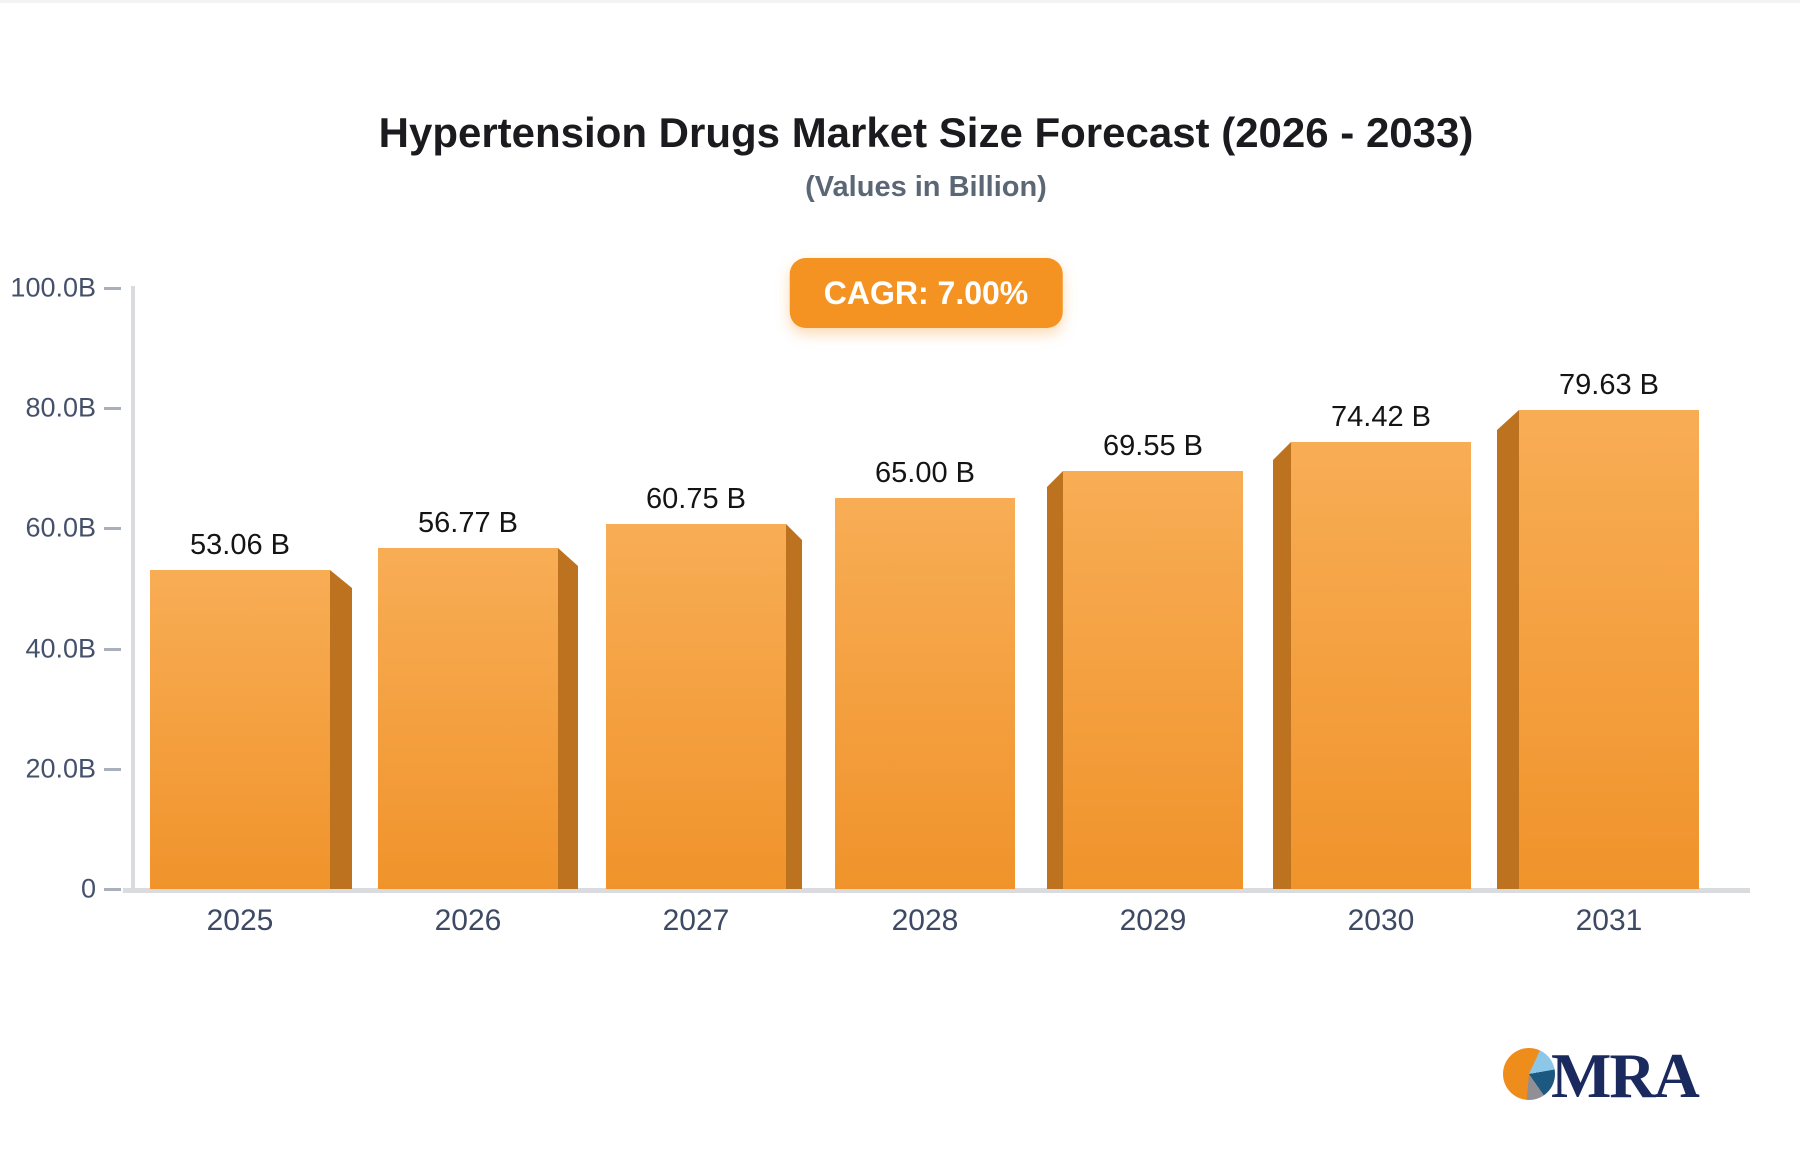 This screenshot has height=1156, width=1800. Describe the element at coordinates (60, 648) in the screenshot. I see `y-axis-tick-label: 40.0B` at that location.